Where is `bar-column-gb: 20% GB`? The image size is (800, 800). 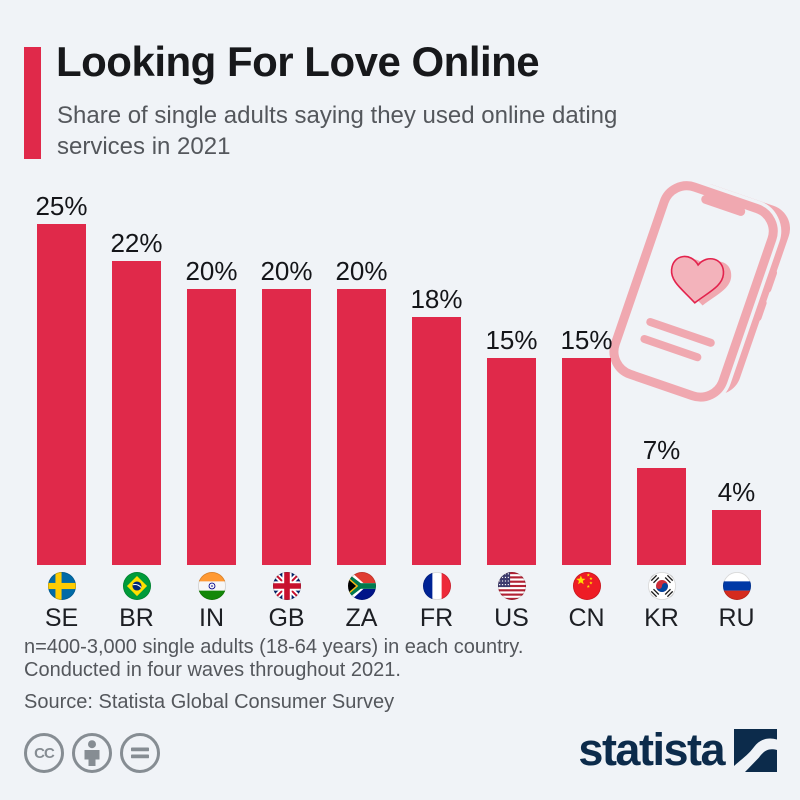
bar-column-gb: 20% GB is located at coordinates (286, 411).